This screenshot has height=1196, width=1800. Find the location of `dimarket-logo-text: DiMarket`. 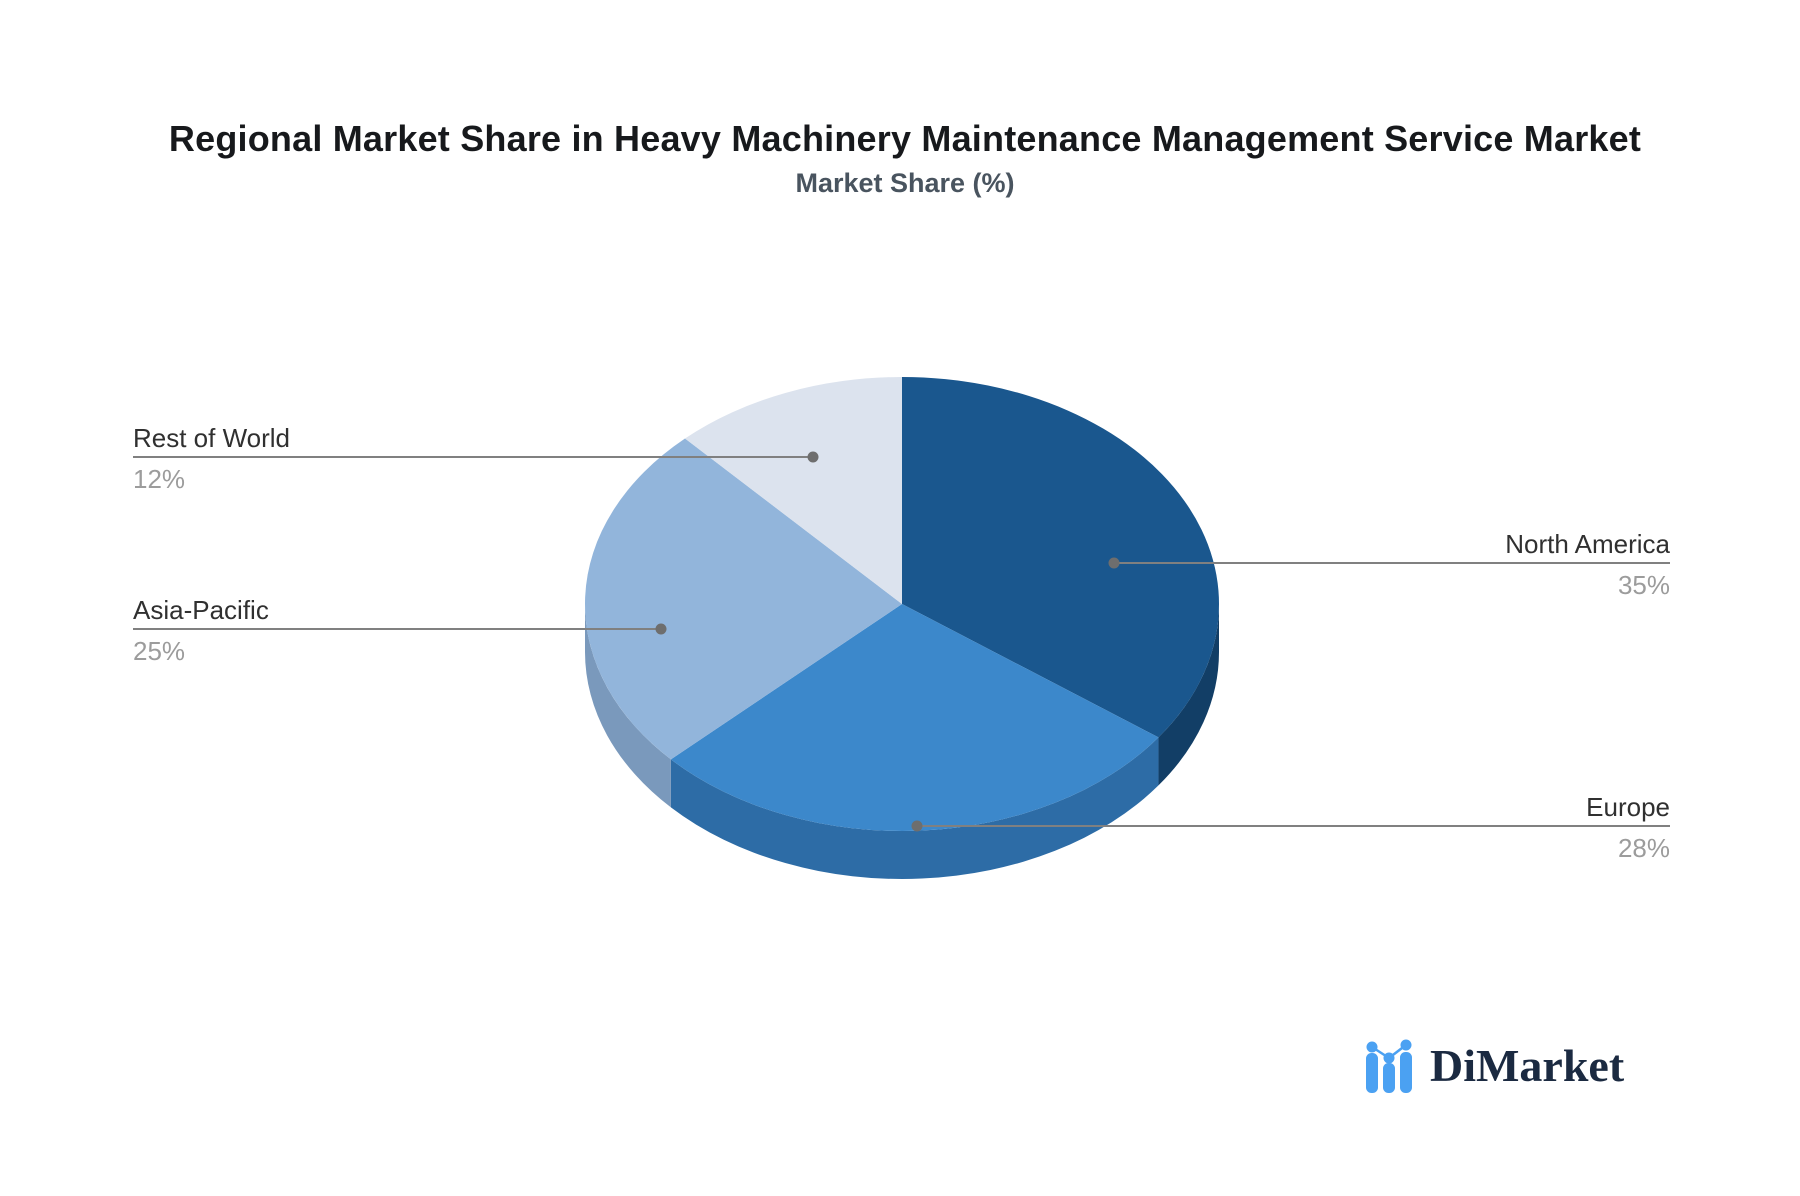

dimarket-logo-text: DiMarket is located at coordinates (1527, 1065).